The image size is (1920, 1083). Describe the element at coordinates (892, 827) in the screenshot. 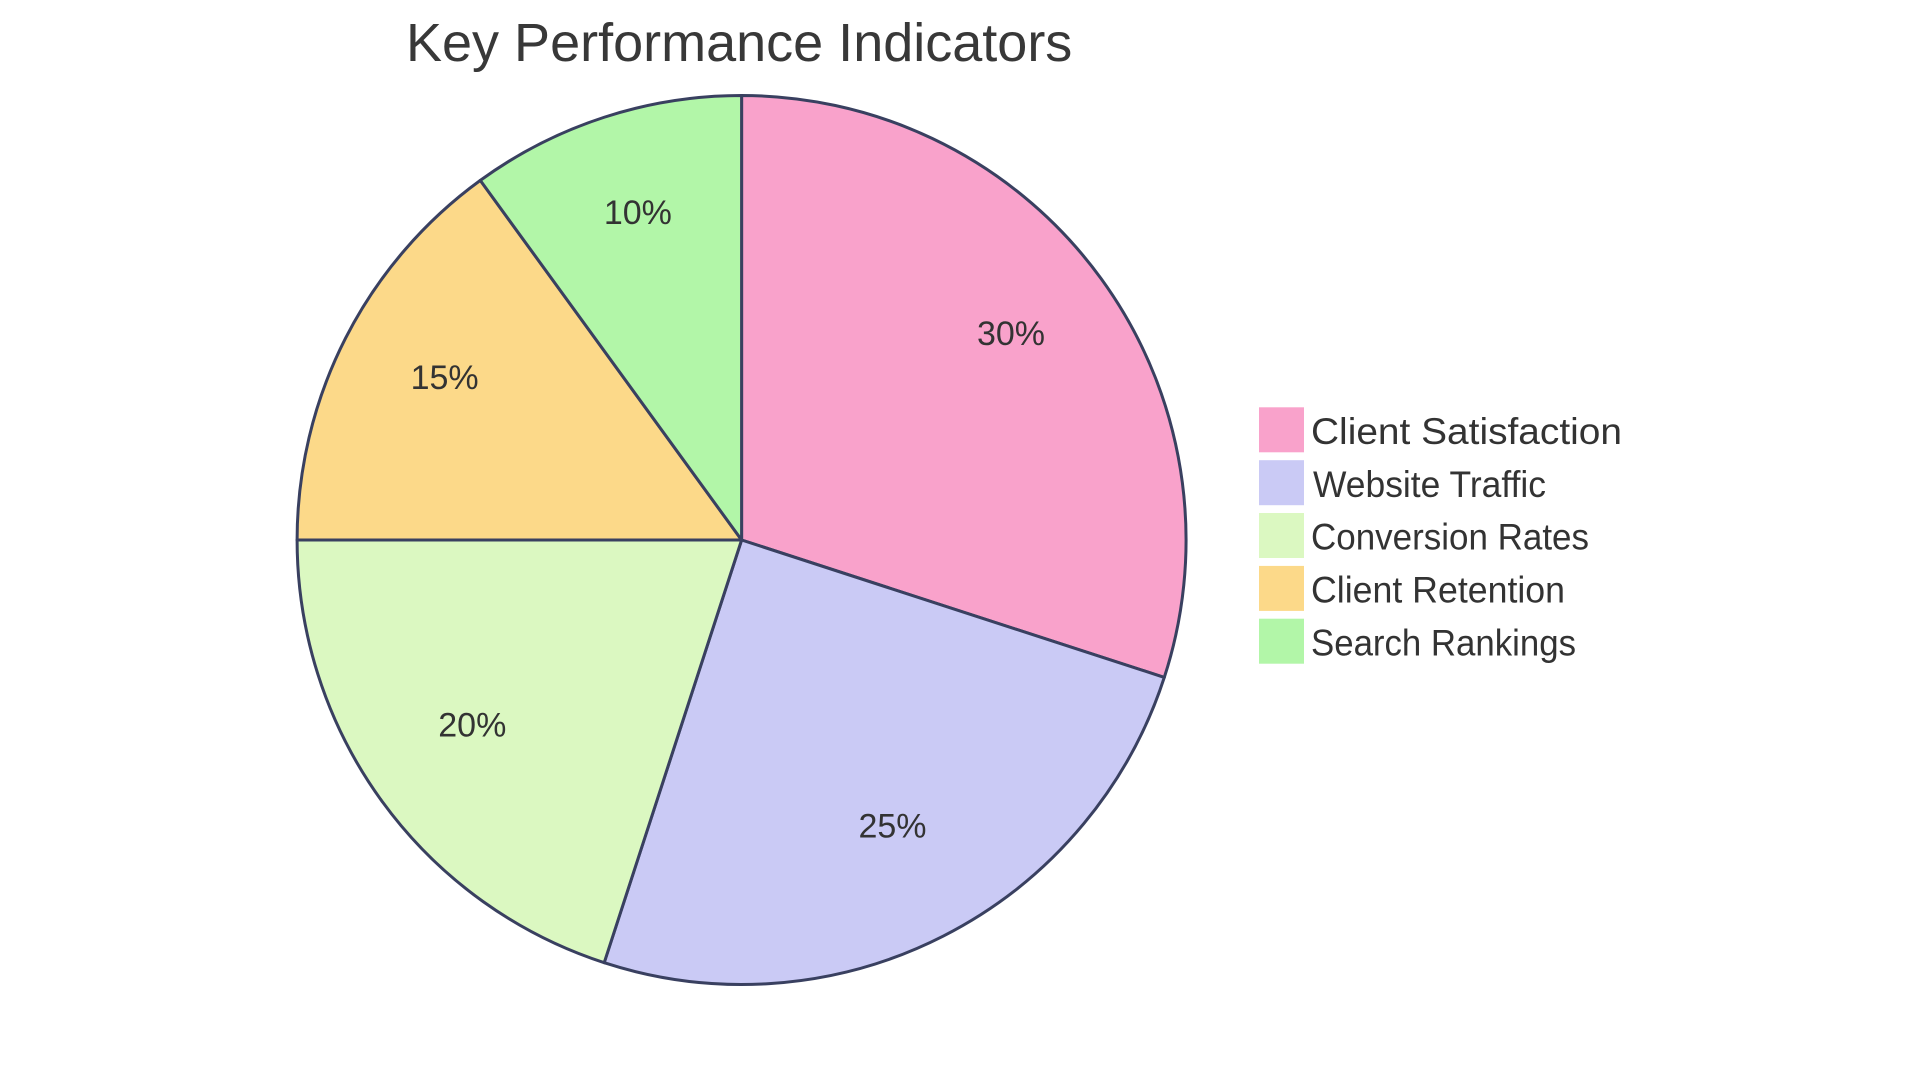

I see `svg-text: 25%` at that location.